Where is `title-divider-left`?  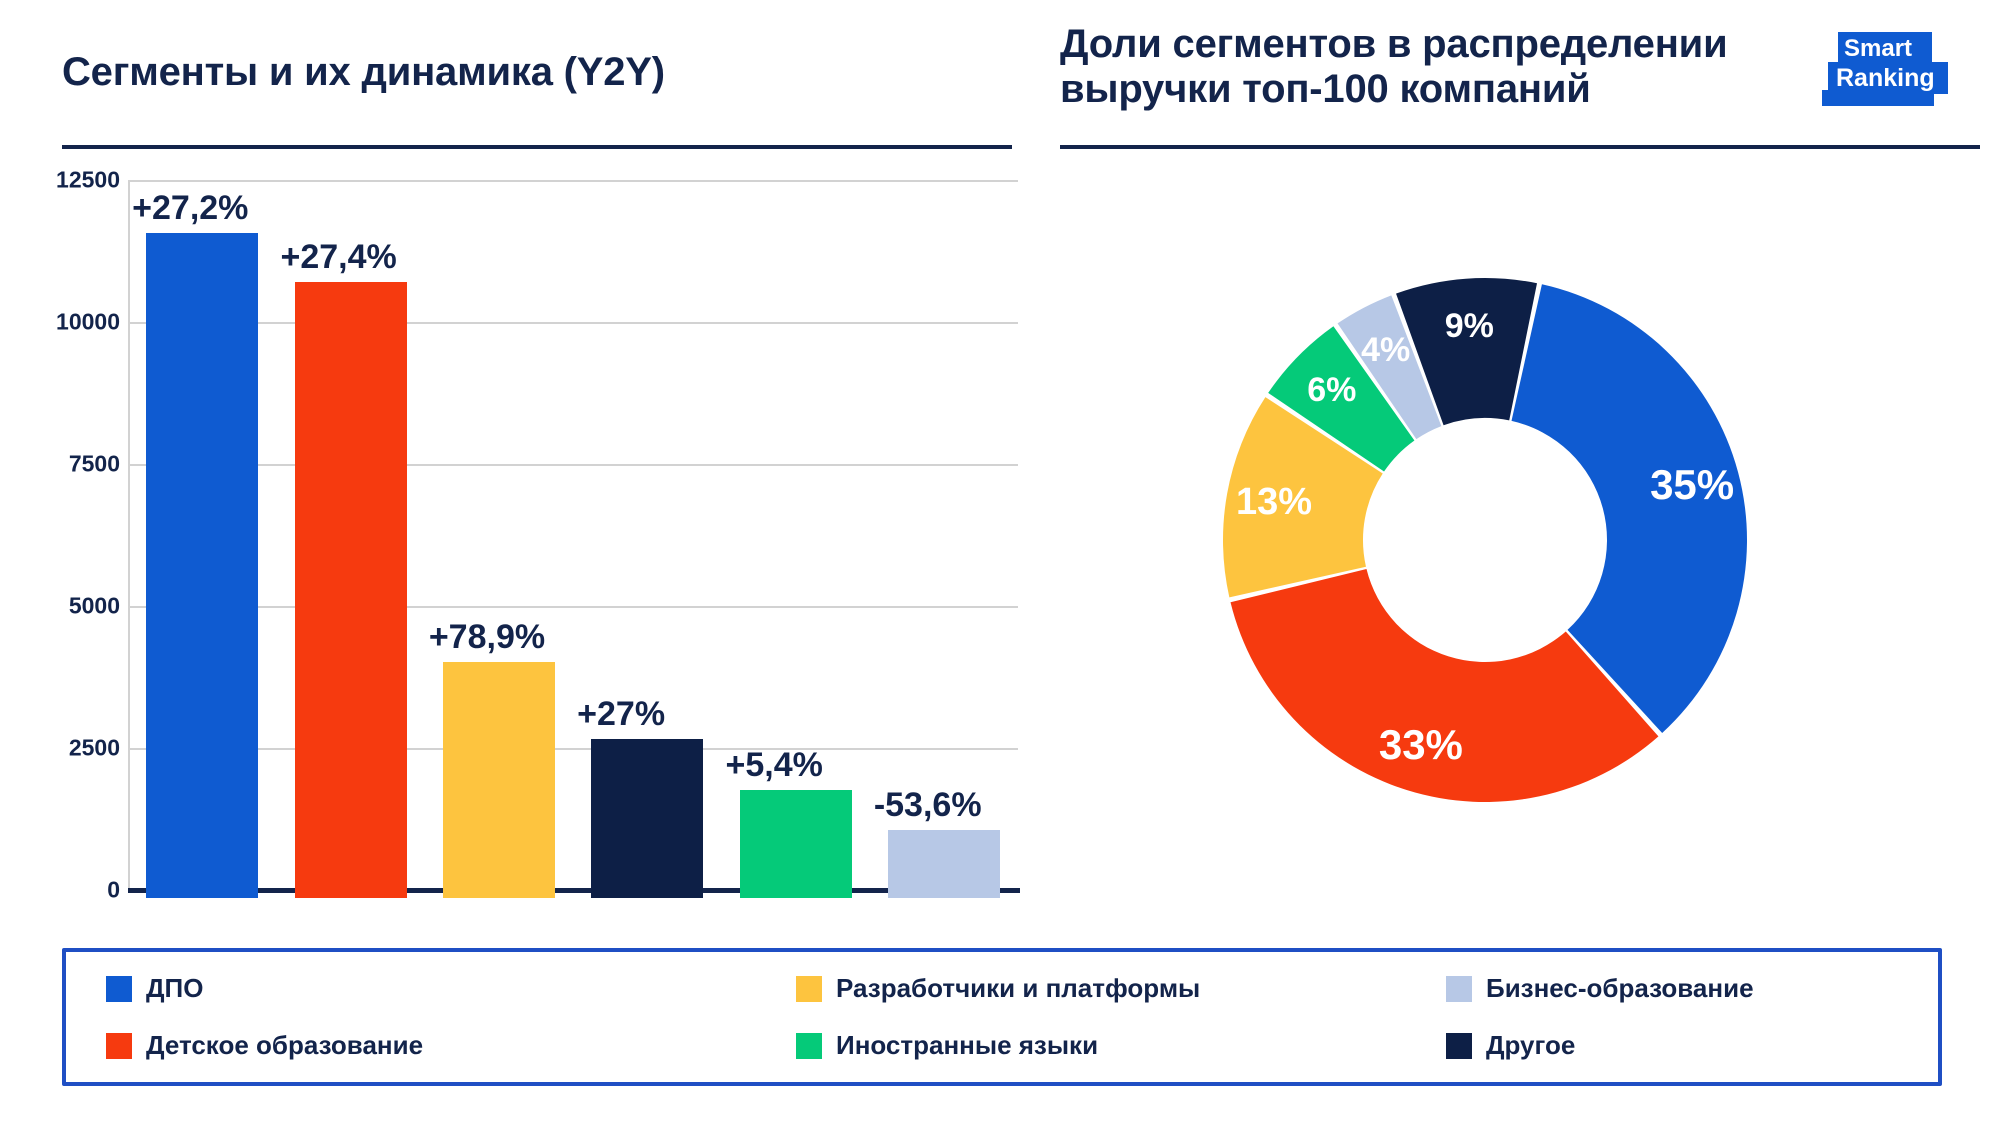 title-divider-left is located at coordinates (537, 147).